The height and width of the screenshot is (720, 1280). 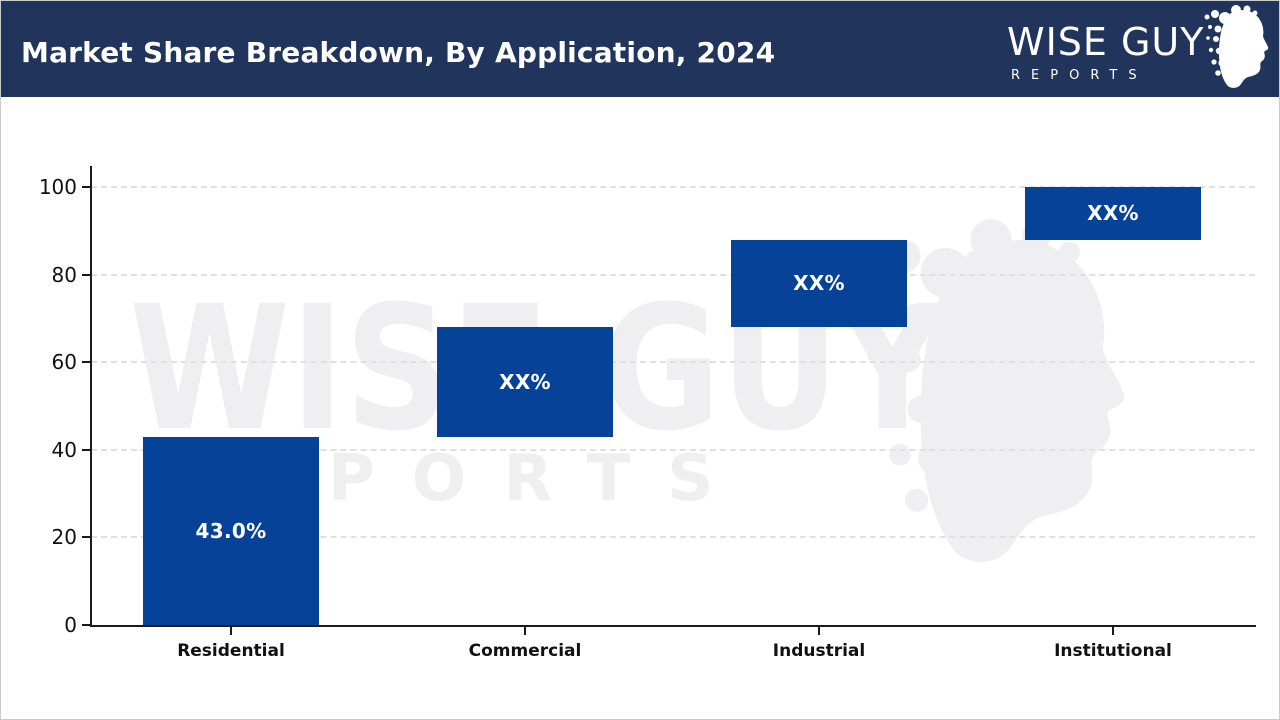 What do you see at coordinates (525, 651) in the screenshot?
I see `x-tick-label: Commercial` at bounding box center [525, 651].